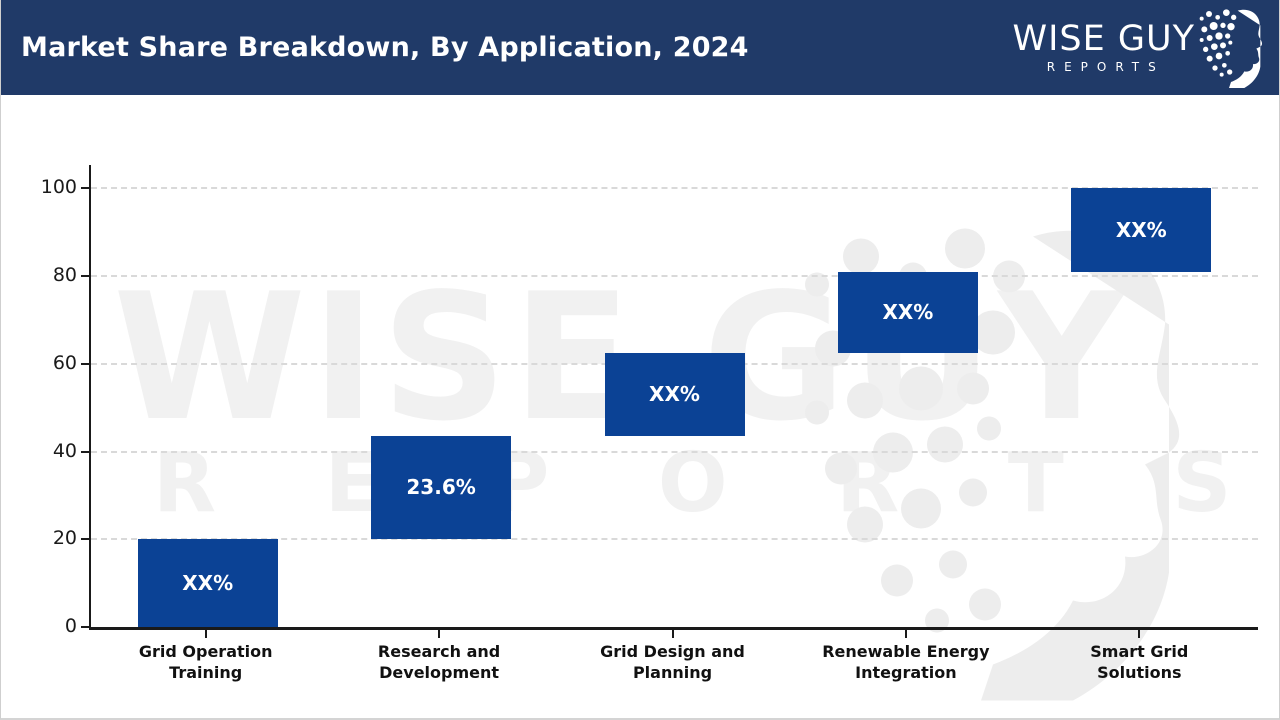 This screenshot has width=1280, height=720. I want to click on y-tick-label: 80, so click(64, 275).